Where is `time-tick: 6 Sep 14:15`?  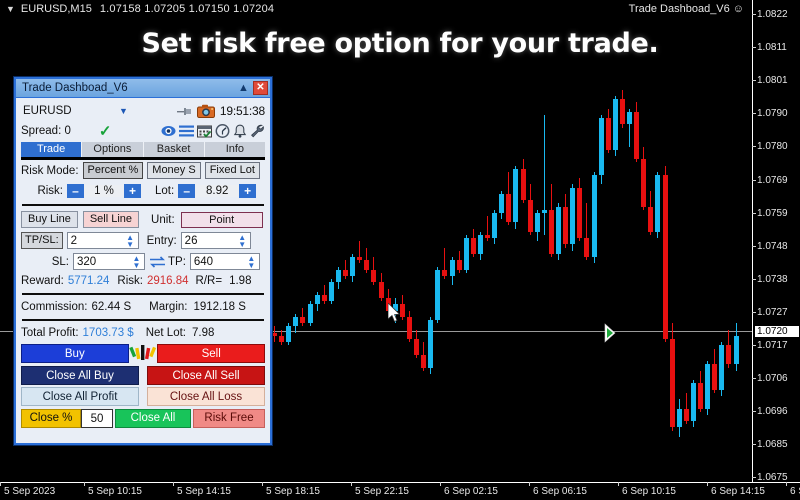
time-tick: 6 Sep 14:15 is located at coordinates (736, 489).